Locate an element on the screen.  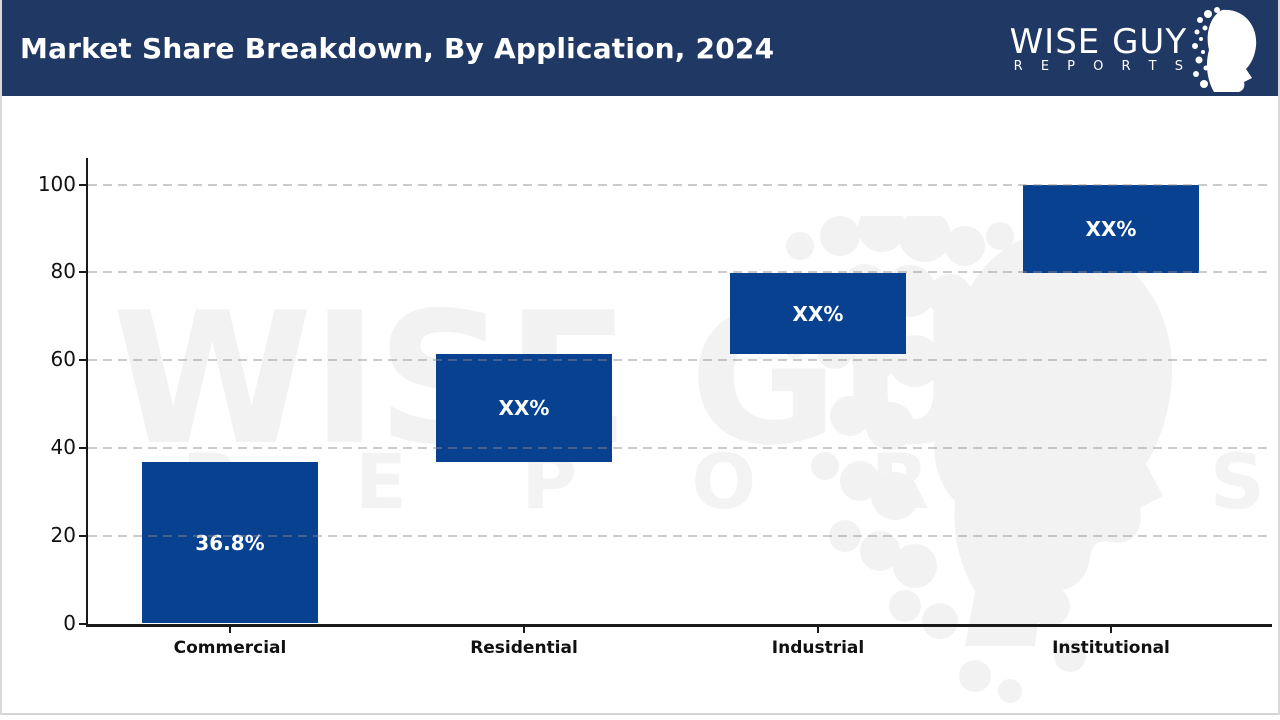
y-tick-label-100: 100 is located at coordinates (56, 183).